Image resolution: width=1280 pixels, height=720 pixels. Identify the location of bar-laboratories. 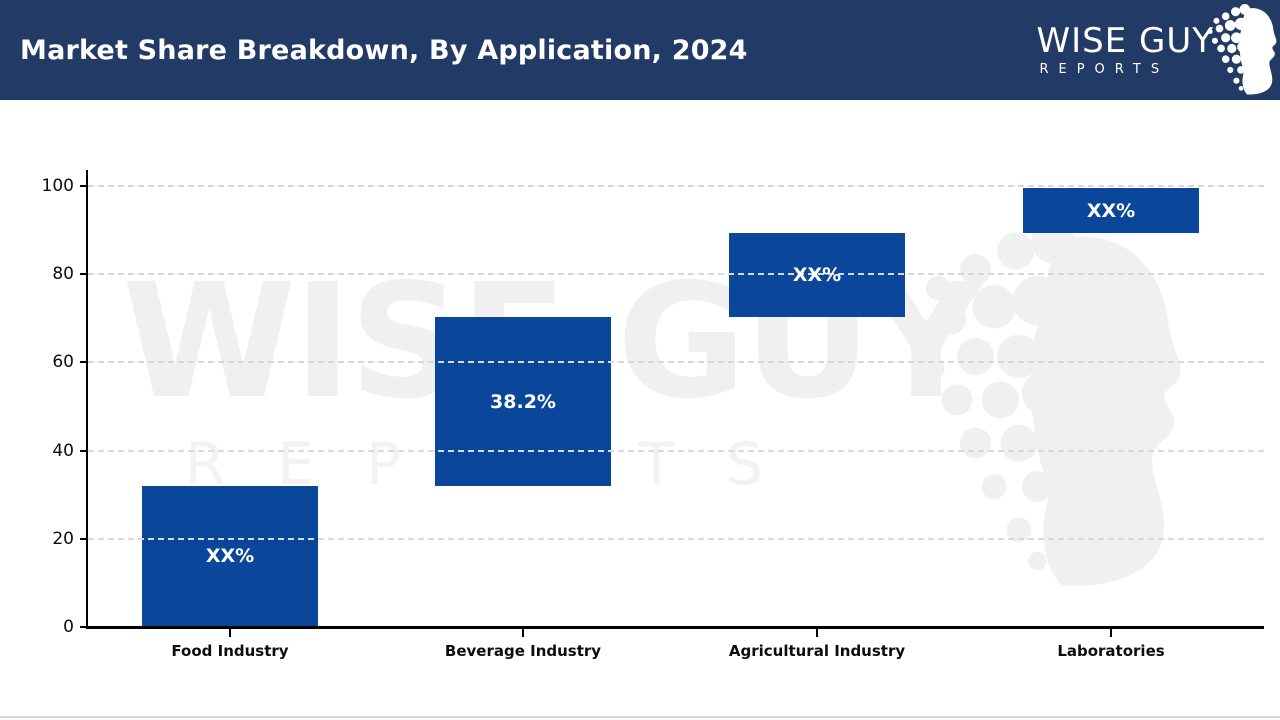
(1111, 211).